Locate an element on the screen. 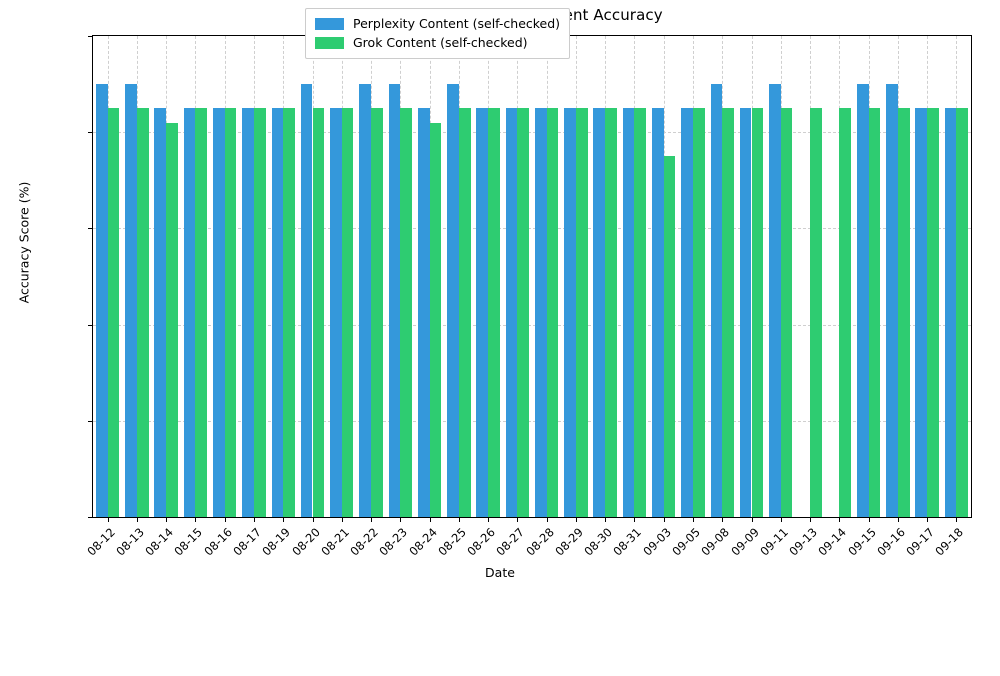 The image size is (1000, 676). x-axis-label: Date is located at coordinates (500, 572).